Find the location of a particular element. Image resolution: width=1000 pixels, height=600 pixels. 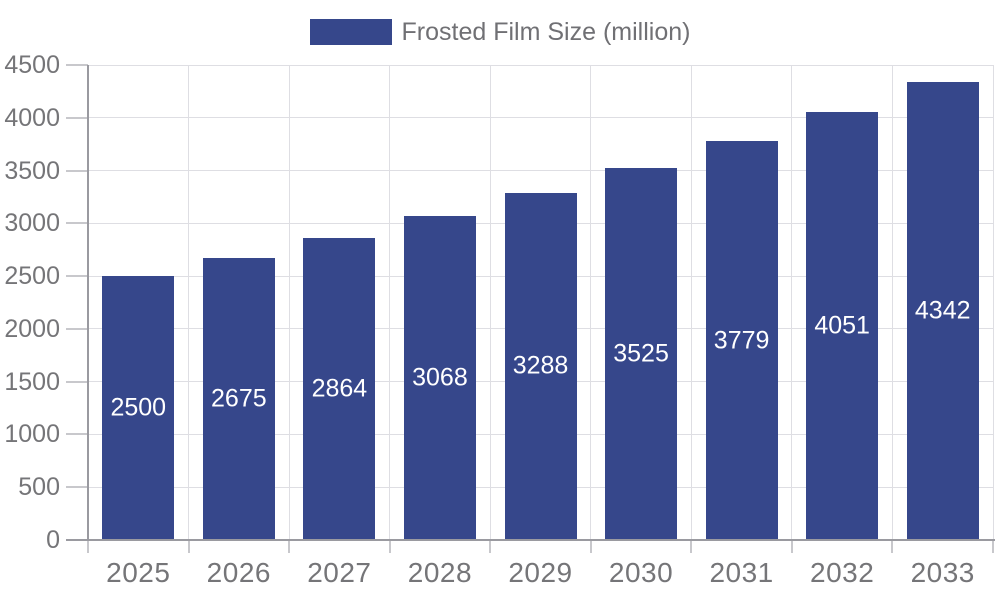

bar-2026: 2675 is located at coordinates (238, 398).